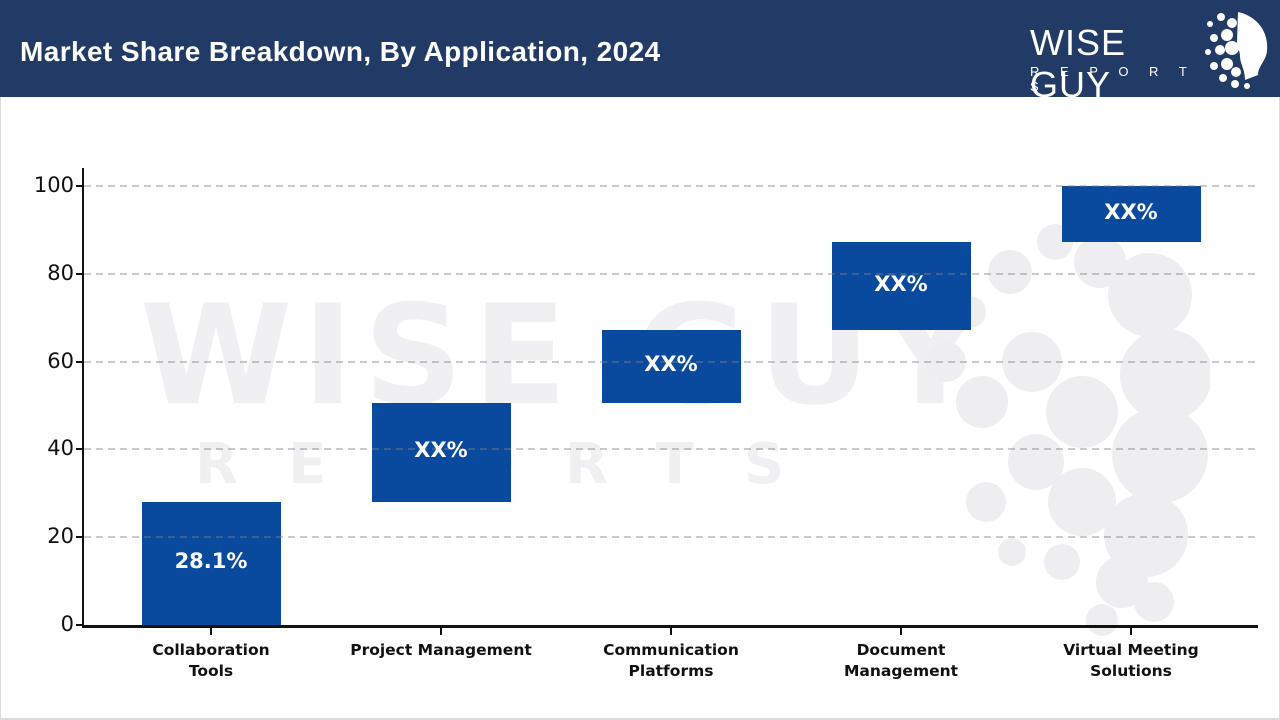  I want to click on y-tick-label: 20, so click(60, 536).